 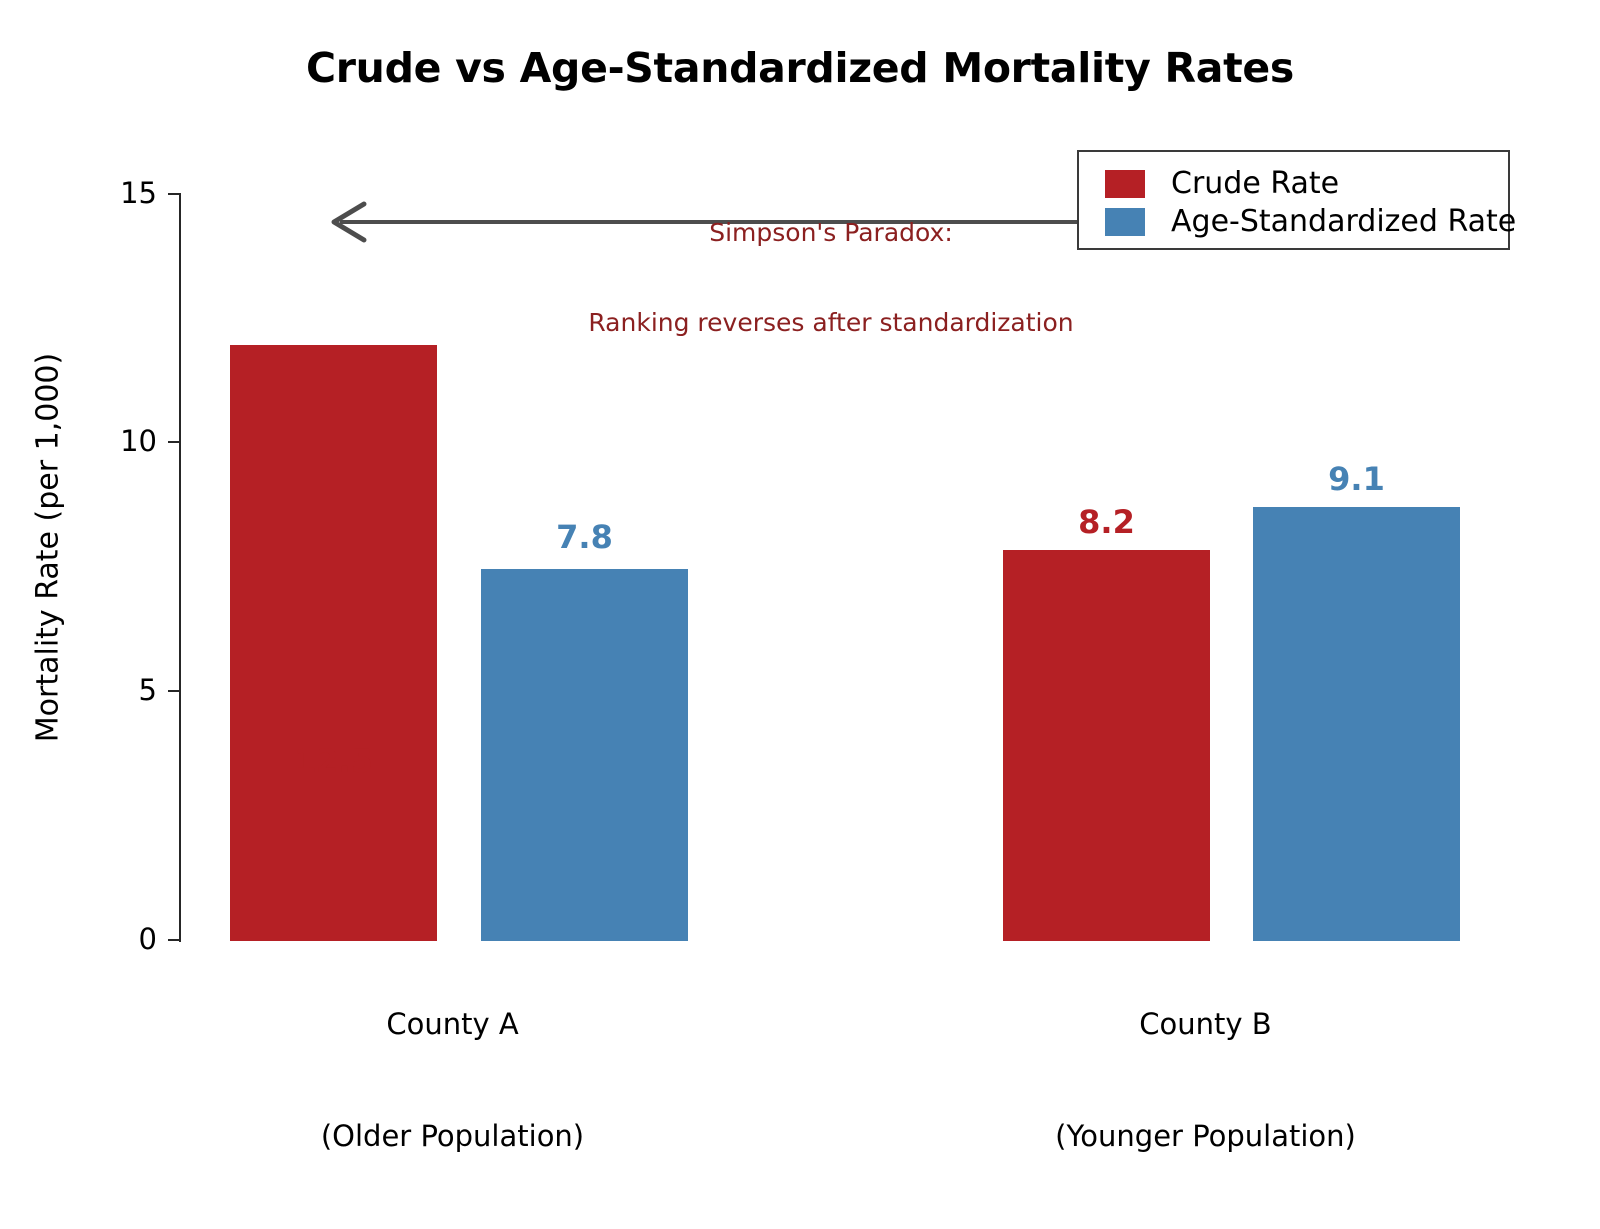 I want to click on x-group-label-county-b-line1: County B, so click(x=1205, y=1024).